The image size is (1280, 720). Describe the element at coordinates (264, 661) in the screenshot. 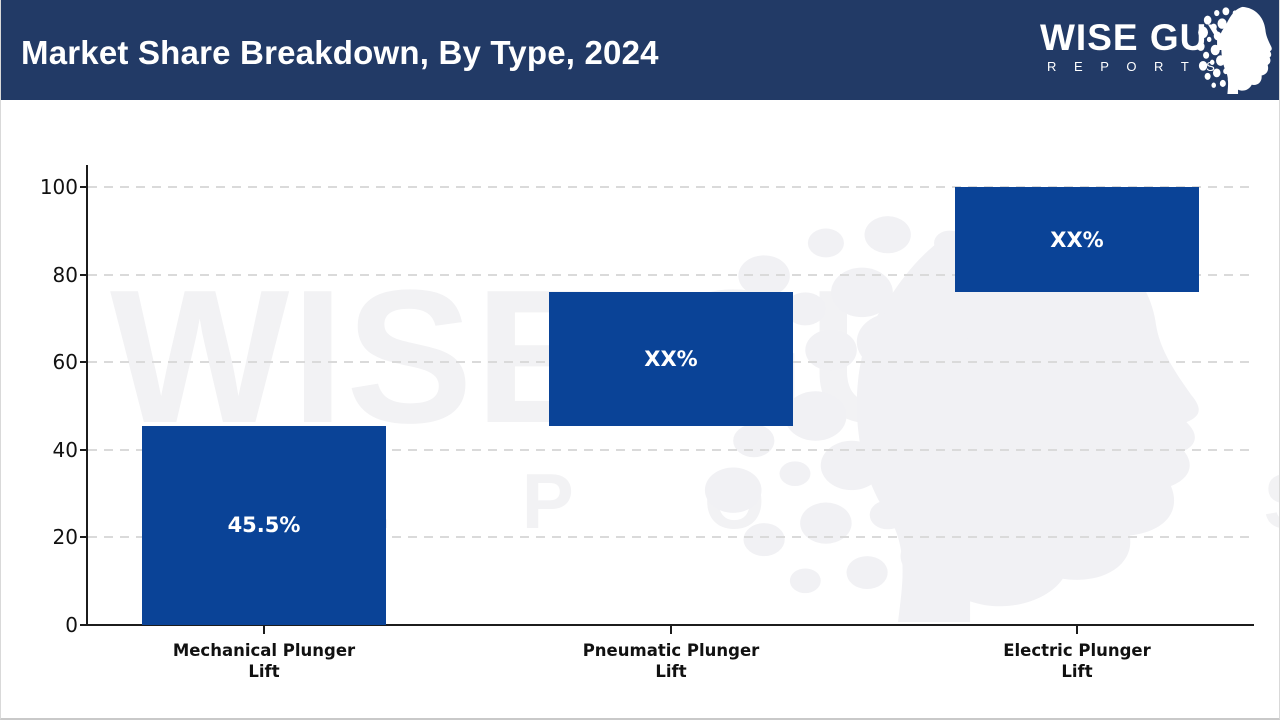

I see `x-category-label: Mechanical Plunger Lift` at that location.